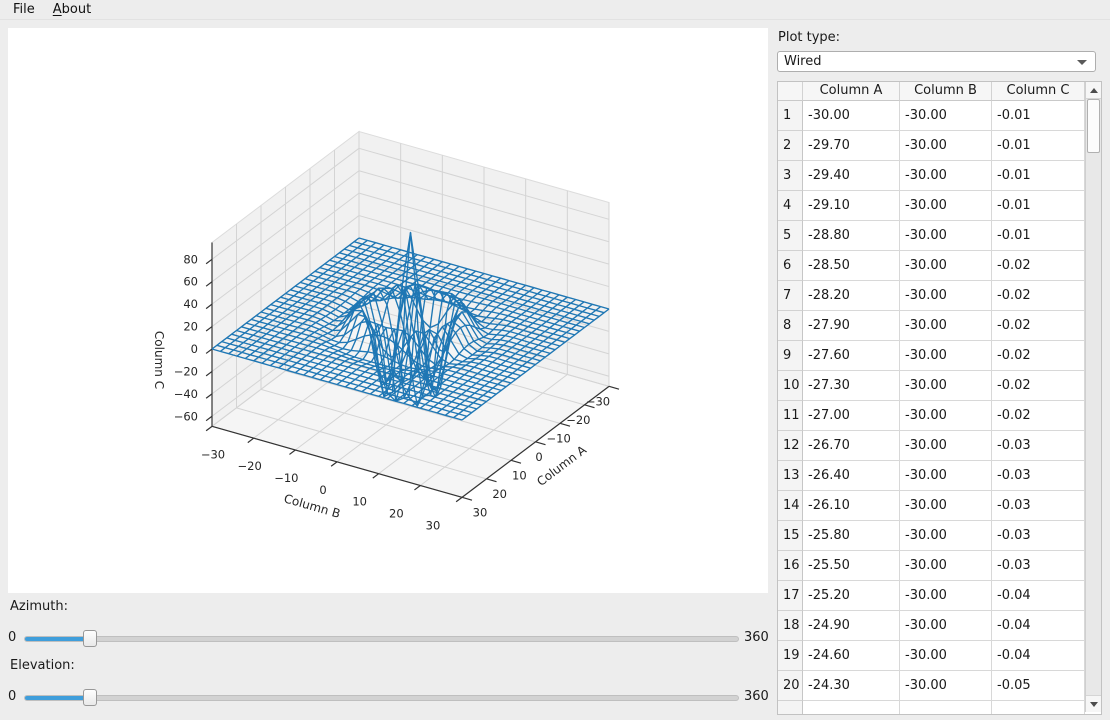 The height and width of the screenshot is (720, 1110). I want to click on table-cell: -27.90, so click(851, 326).